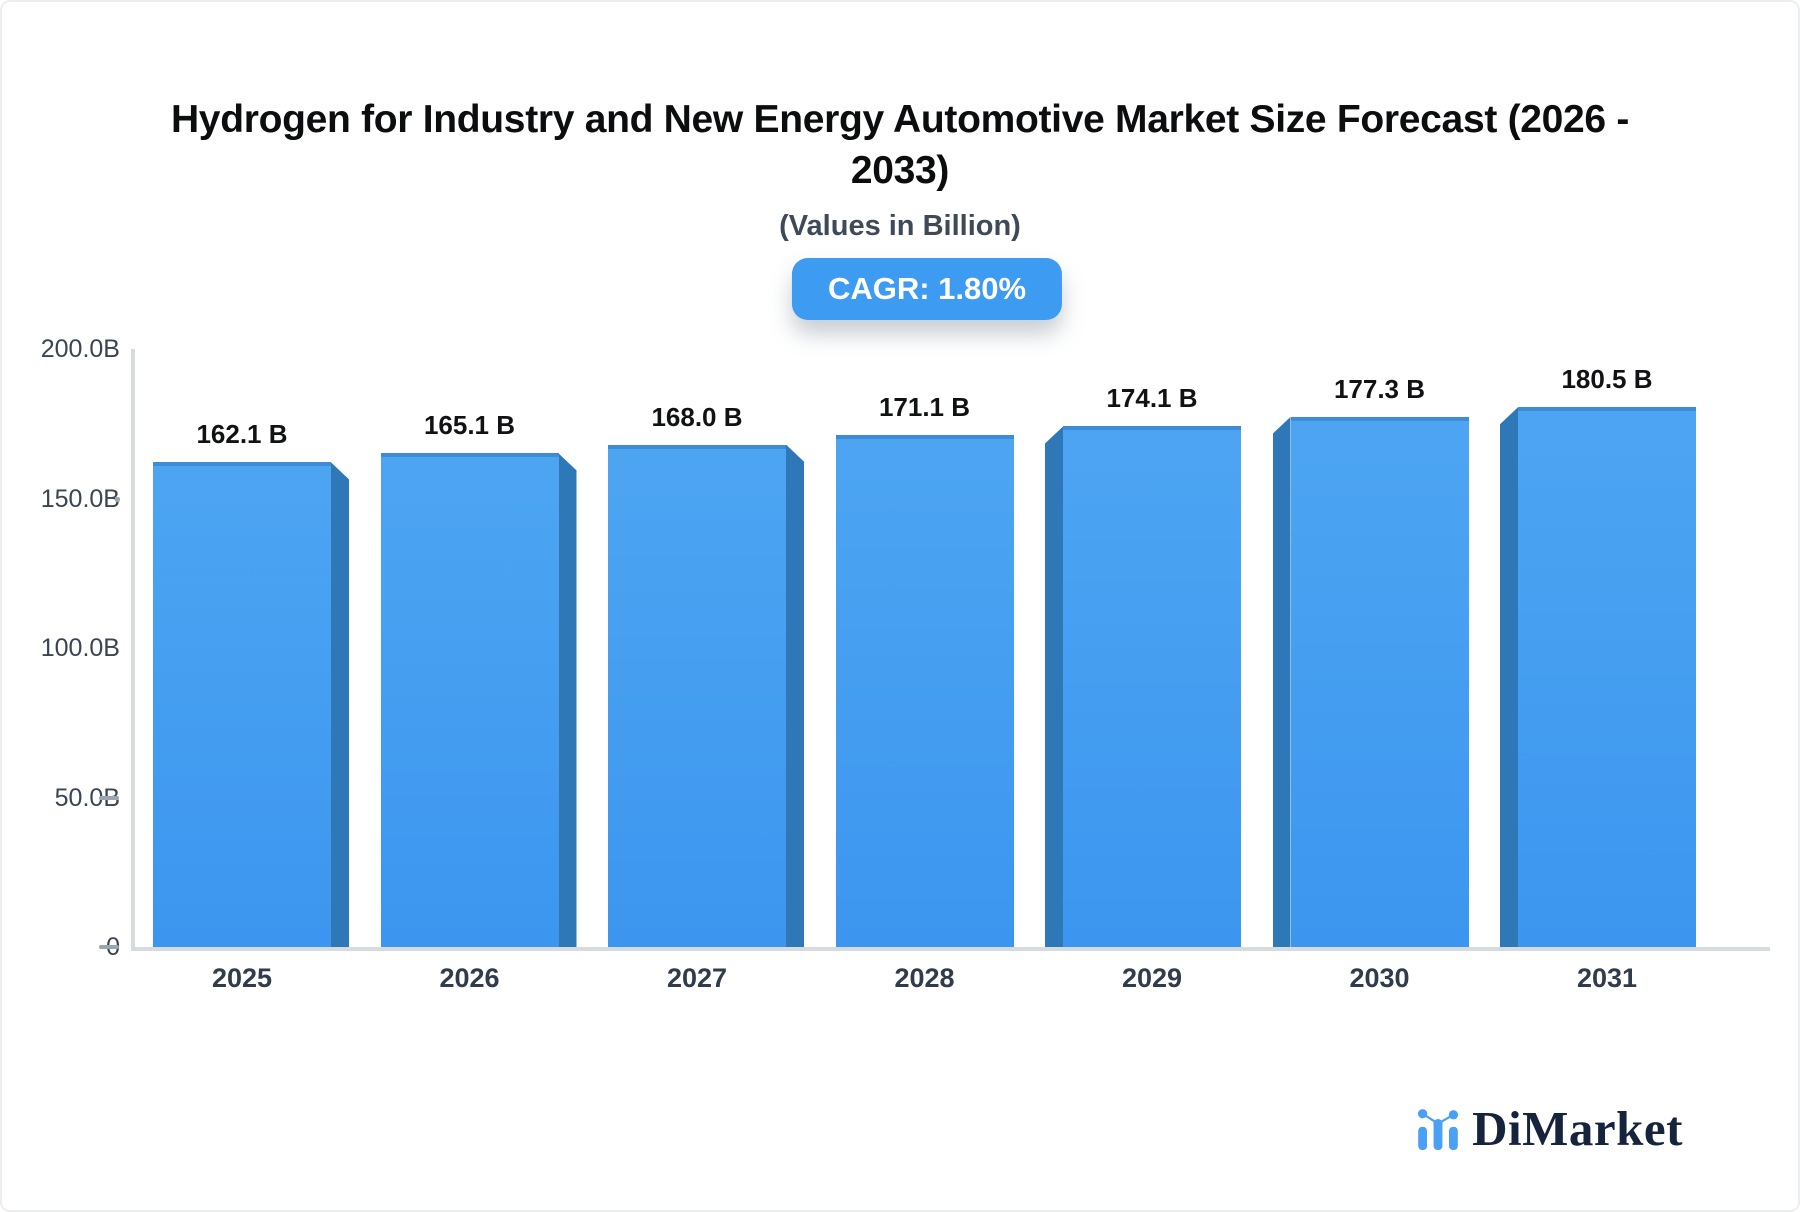 This screenshot has height=1212, width=1800. Describe the element at coordinates (80, 349) in the screenshot. I see `y-tick-label: 200.0B` at that location.